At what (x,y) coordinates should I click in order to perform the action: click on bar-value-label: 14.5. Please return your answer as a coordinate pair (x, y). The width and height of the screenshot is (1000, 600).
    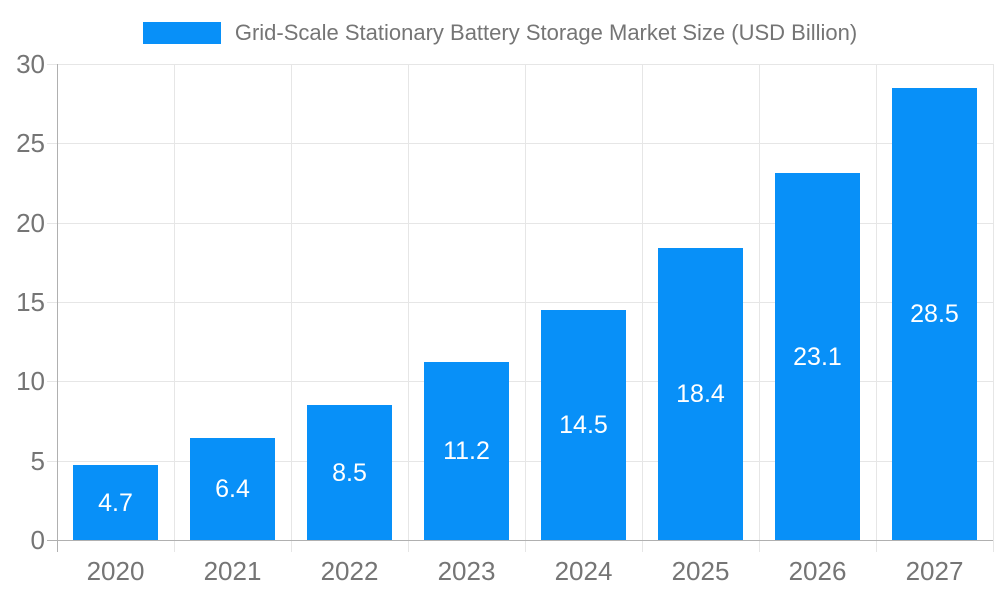
    Looking at the image, I should click on (583, 425).